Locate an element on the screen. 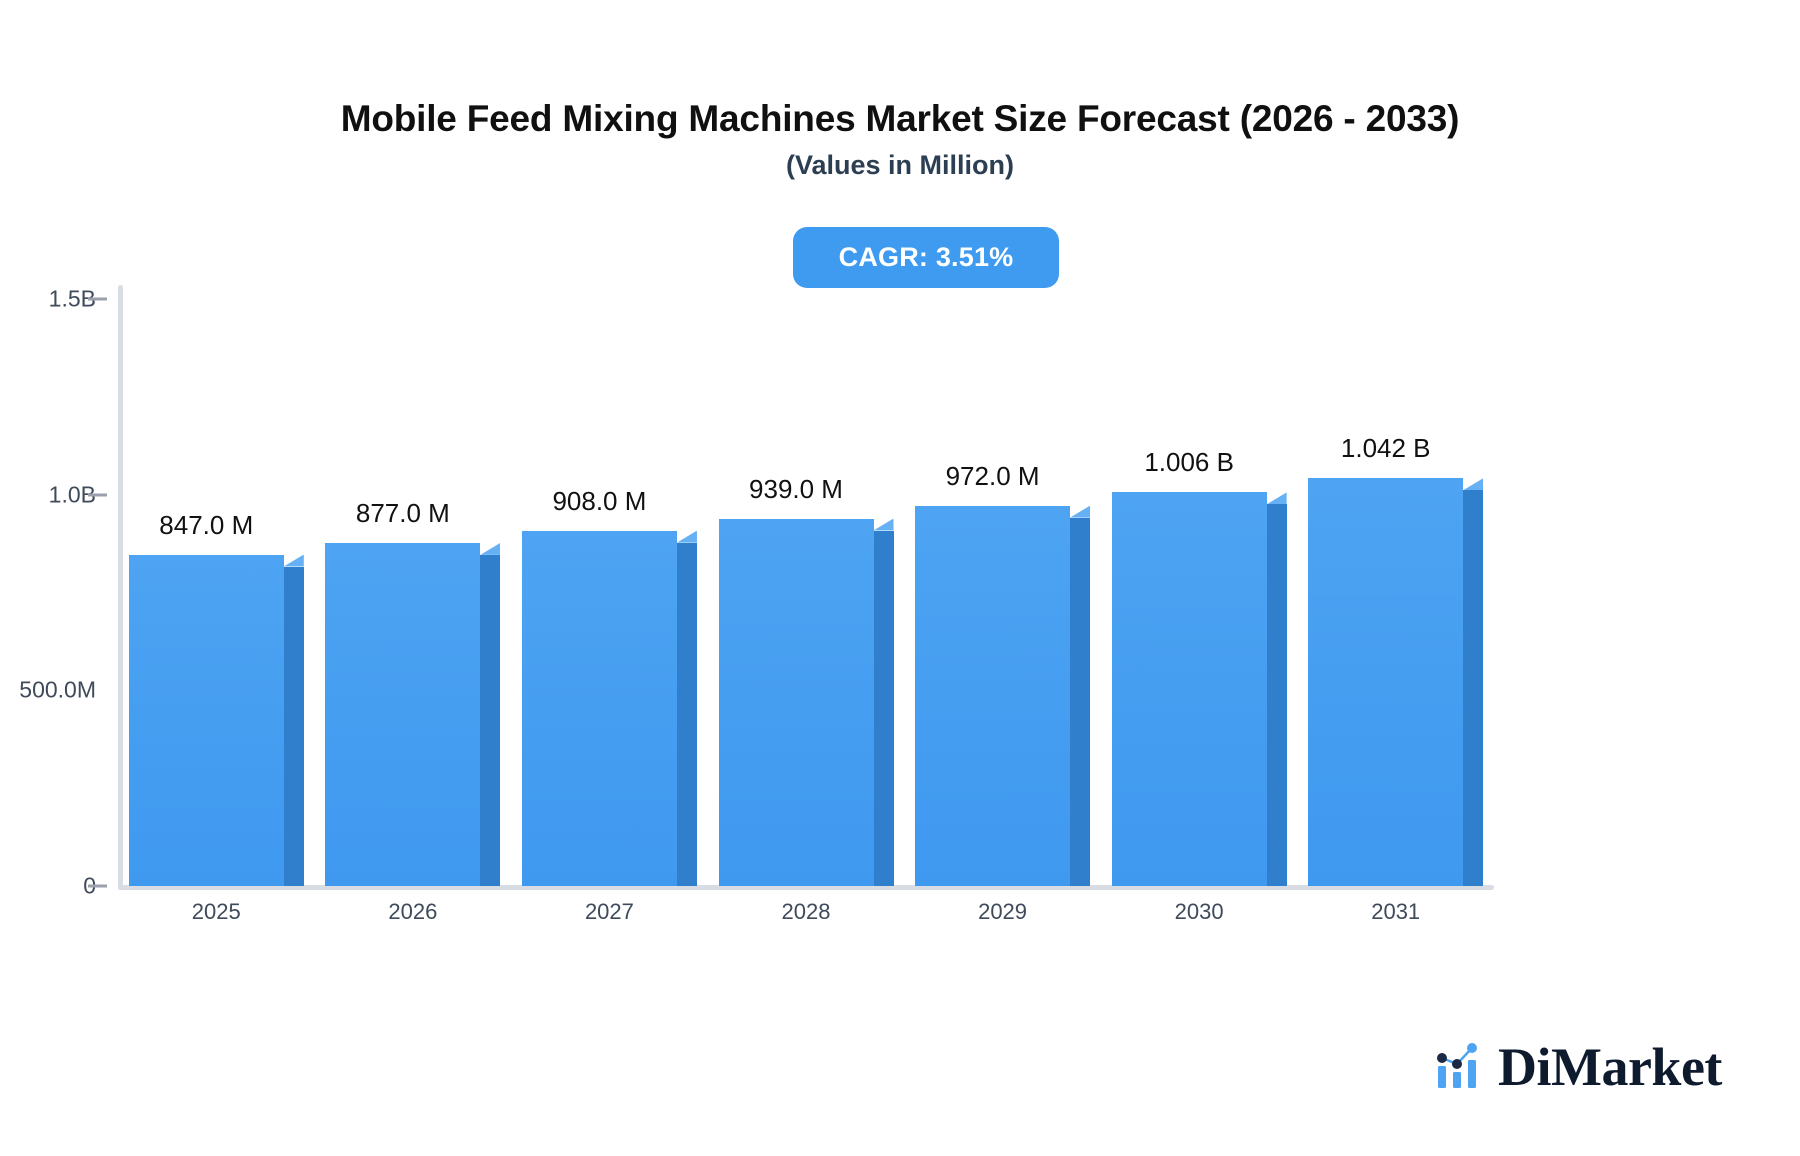 The width and height of the screenshot is (1800, 1156). x-tick-label-2030: 2030 is located at coordinates (1199, 911).